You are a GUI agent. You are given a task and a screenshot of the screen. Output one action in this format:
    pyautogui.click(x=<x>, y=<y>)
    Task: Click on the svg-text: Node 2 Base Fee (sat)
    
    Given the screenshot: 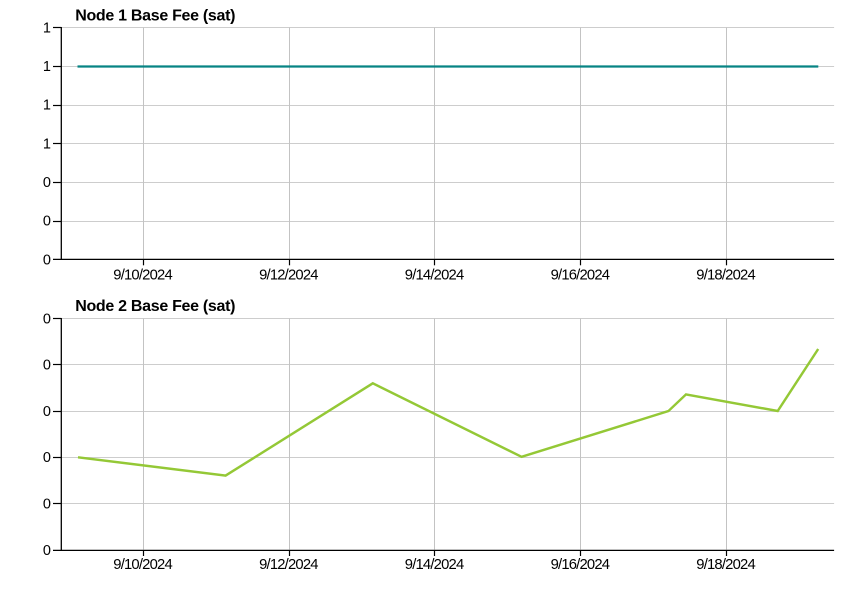 What is the action you would take?
    pyautogui.click(x=155, y=306)
    